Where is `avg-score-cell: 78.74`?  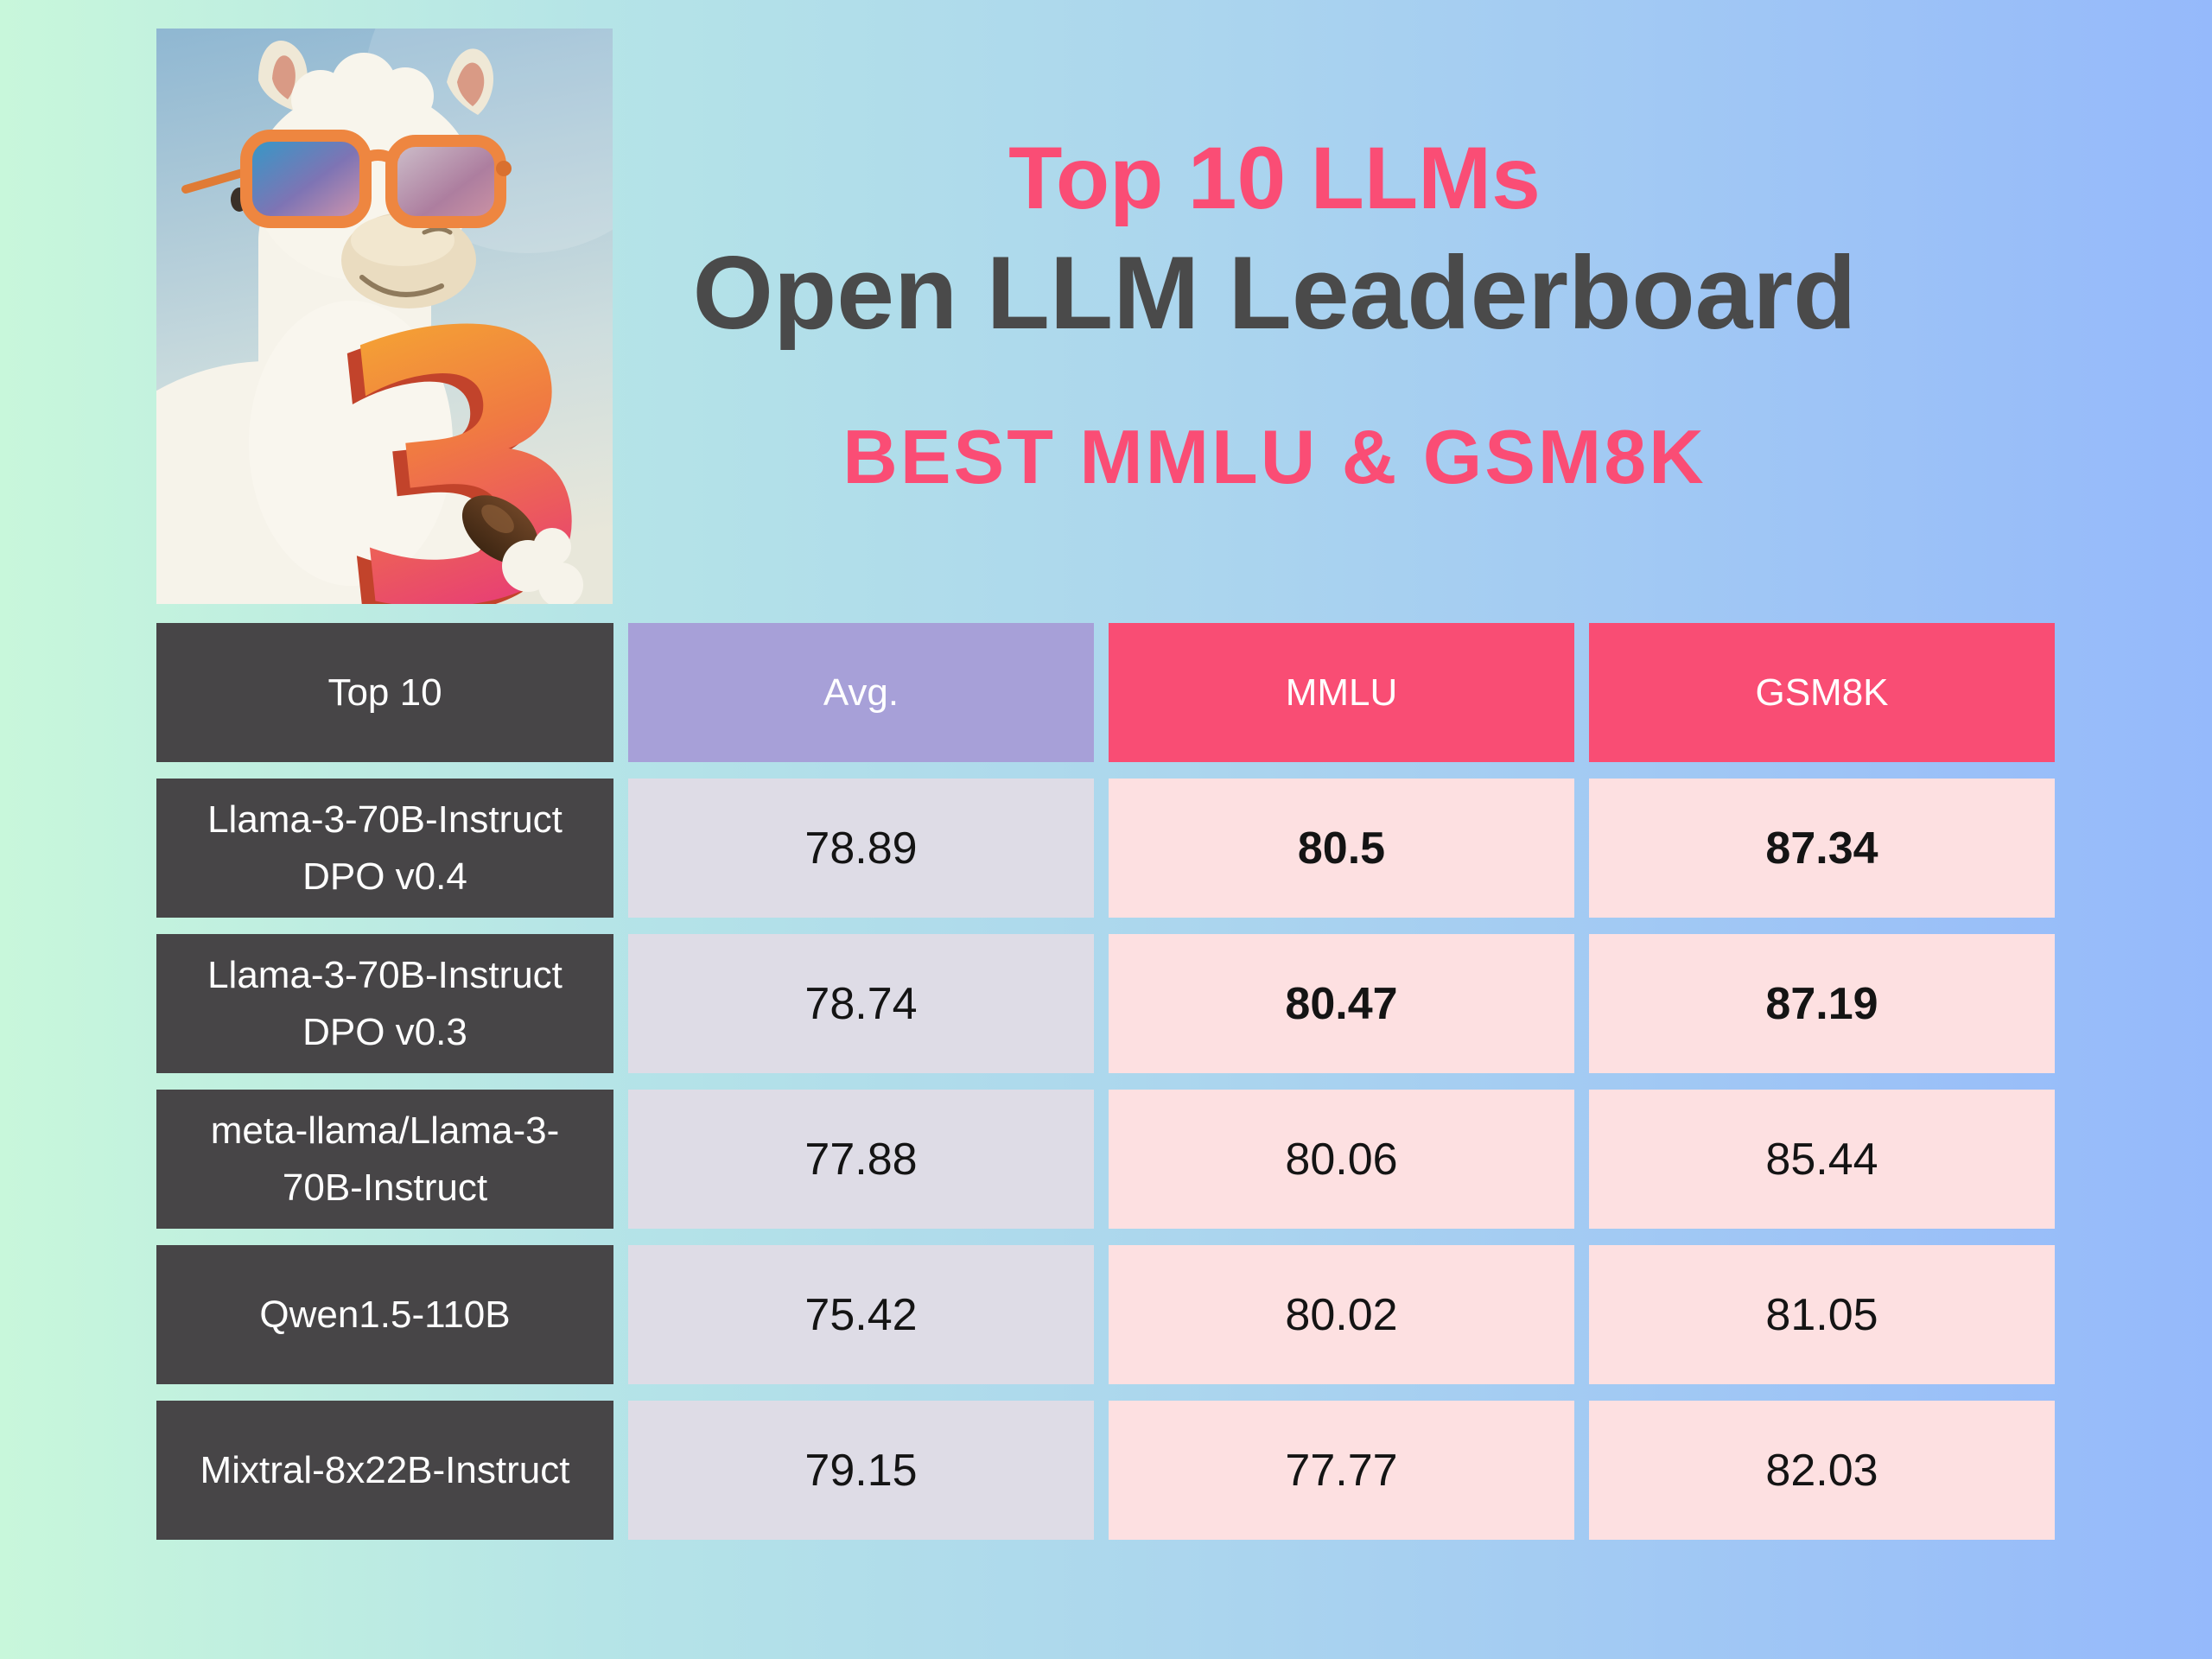
avg-score-cell: 78.74 is located at coordinates (861, 1003).